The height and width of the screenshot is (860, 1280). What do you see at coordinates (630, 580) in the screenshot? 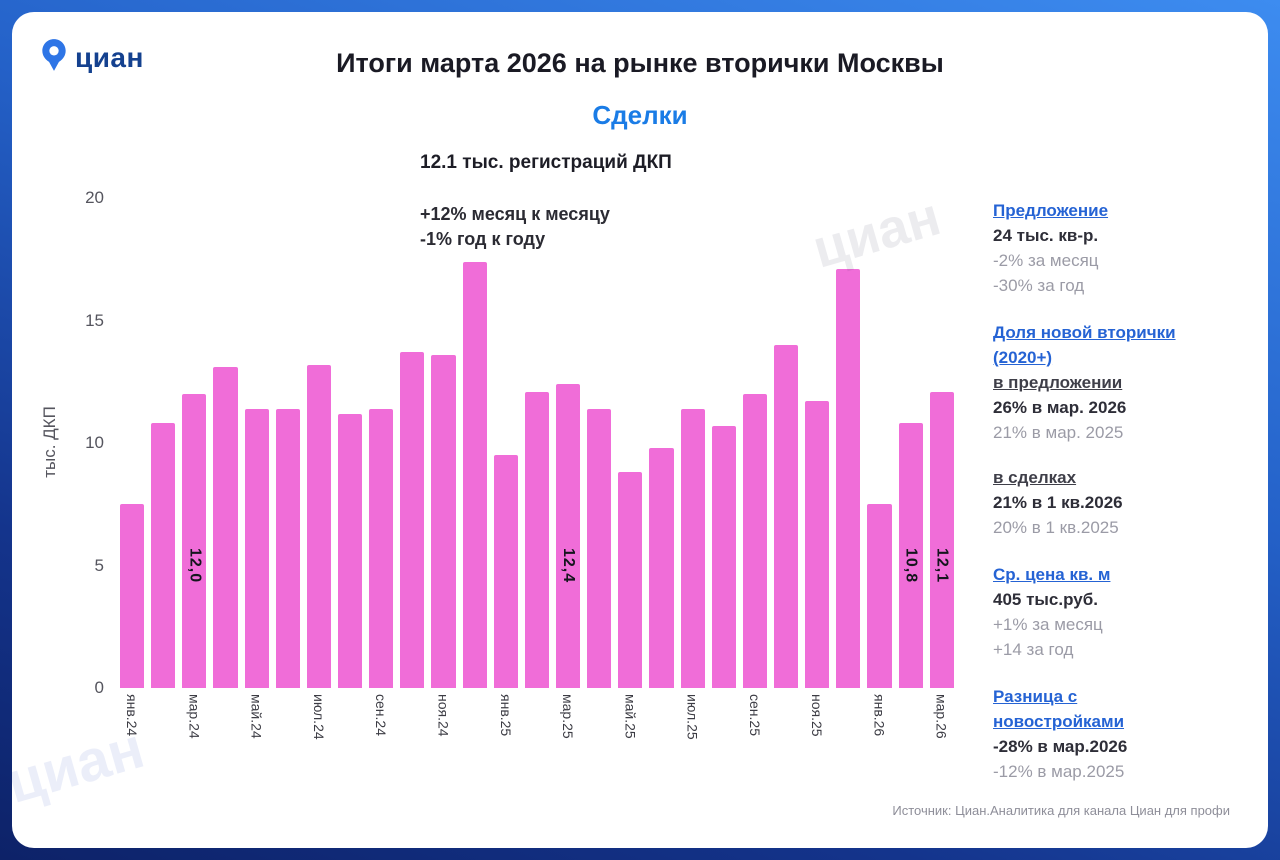
I see `bar-май.25` at bounding box center [630, 580].